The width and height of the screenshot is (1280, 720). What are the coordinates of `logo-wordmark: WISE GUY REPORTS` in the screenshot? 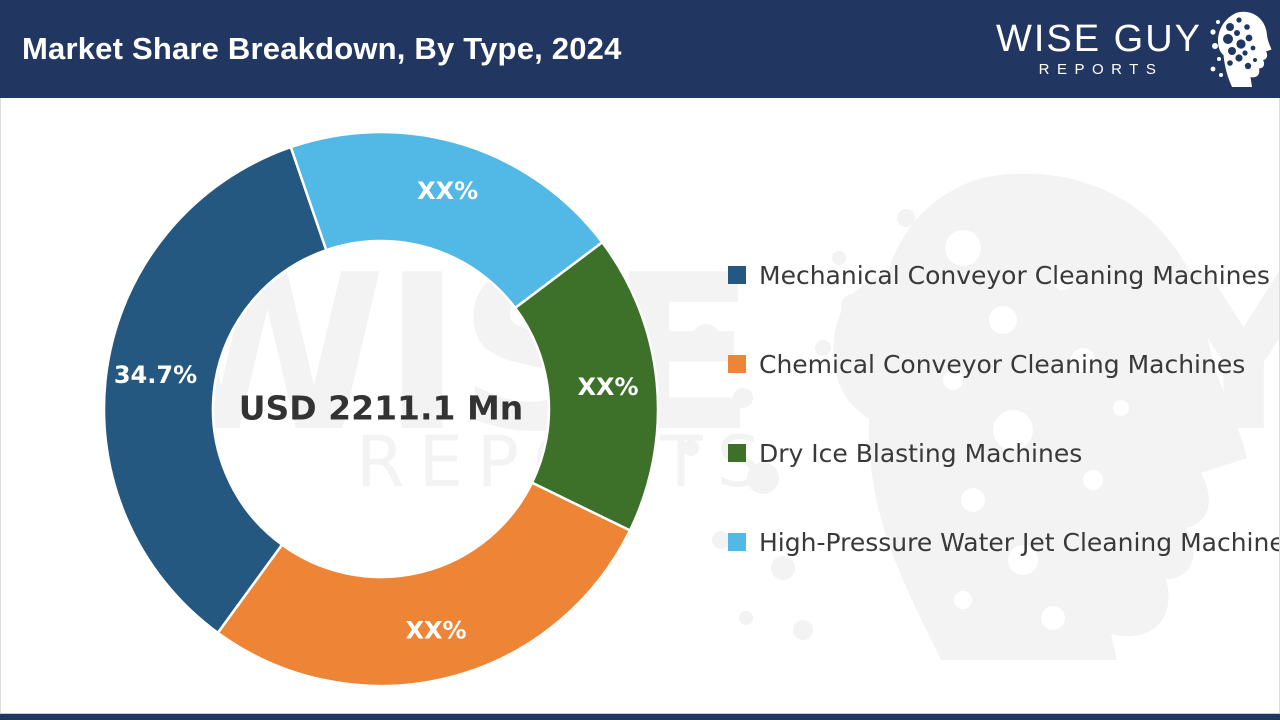 It's located at (1098, 48).